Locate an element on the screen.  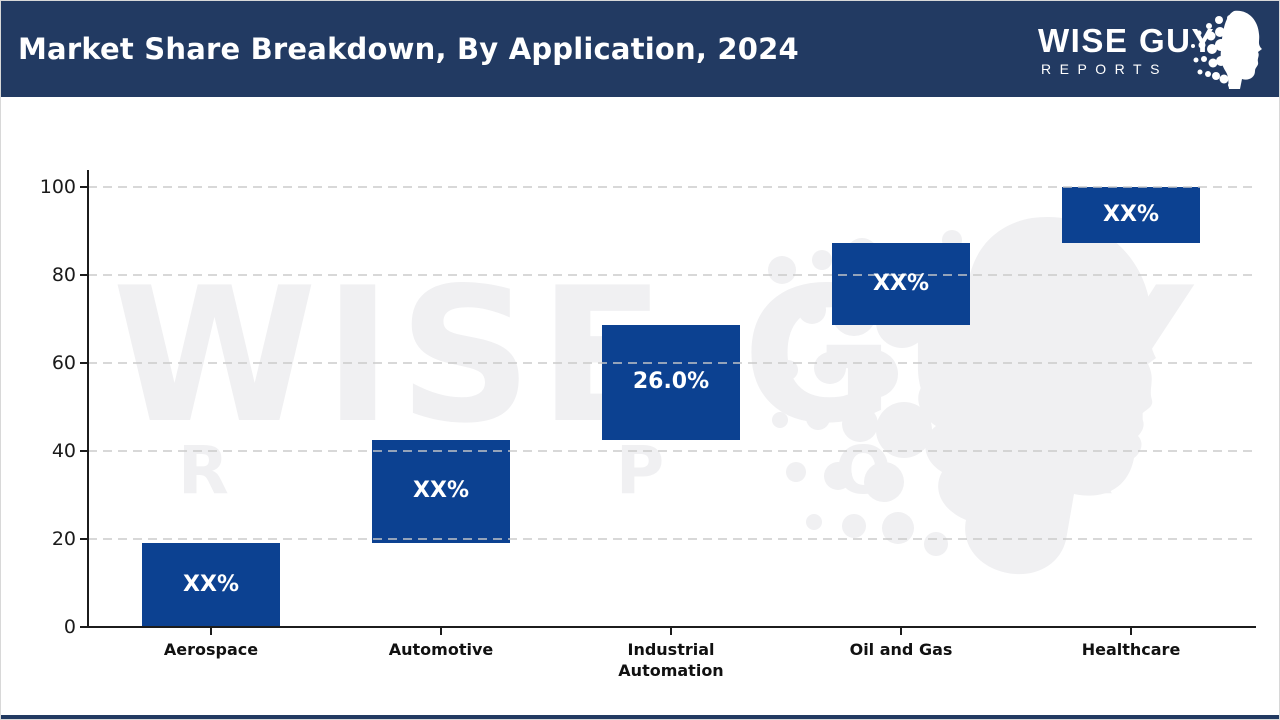
x-category-label: Oil and Gas is located at coordinates (901, 649).